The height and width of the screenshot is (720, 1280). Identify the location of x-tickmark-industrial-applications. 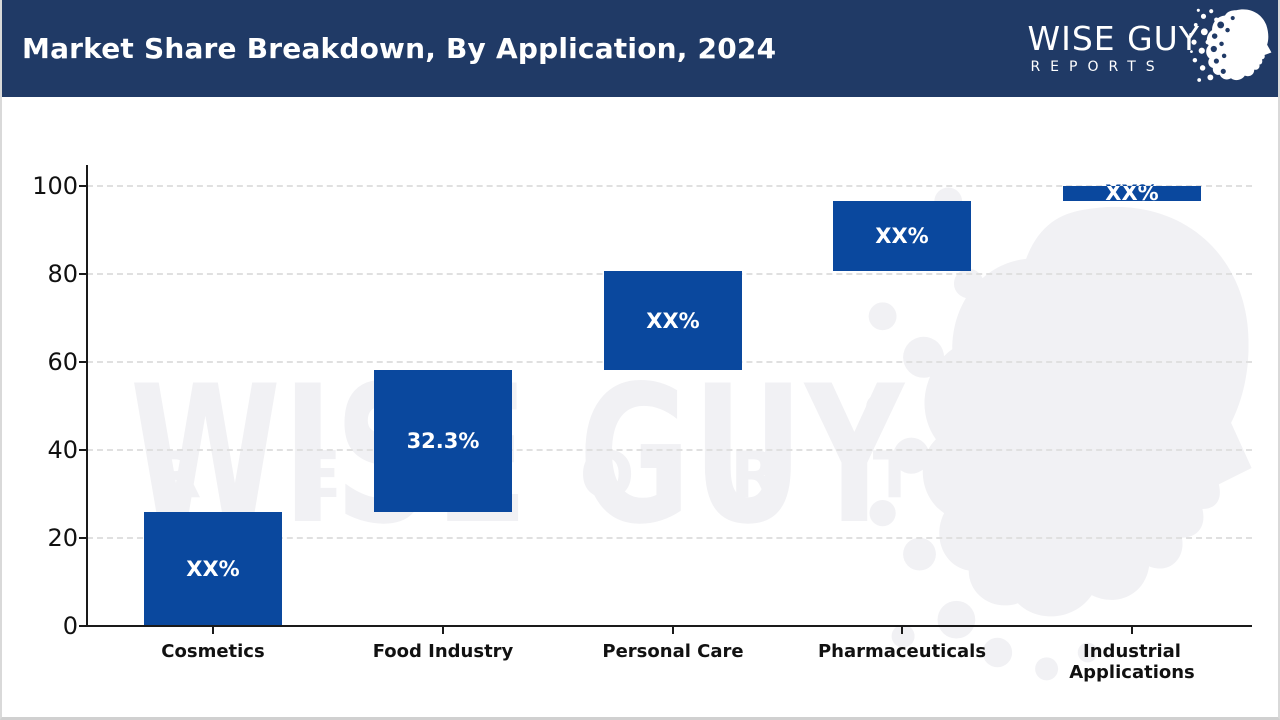
(1132, 630).